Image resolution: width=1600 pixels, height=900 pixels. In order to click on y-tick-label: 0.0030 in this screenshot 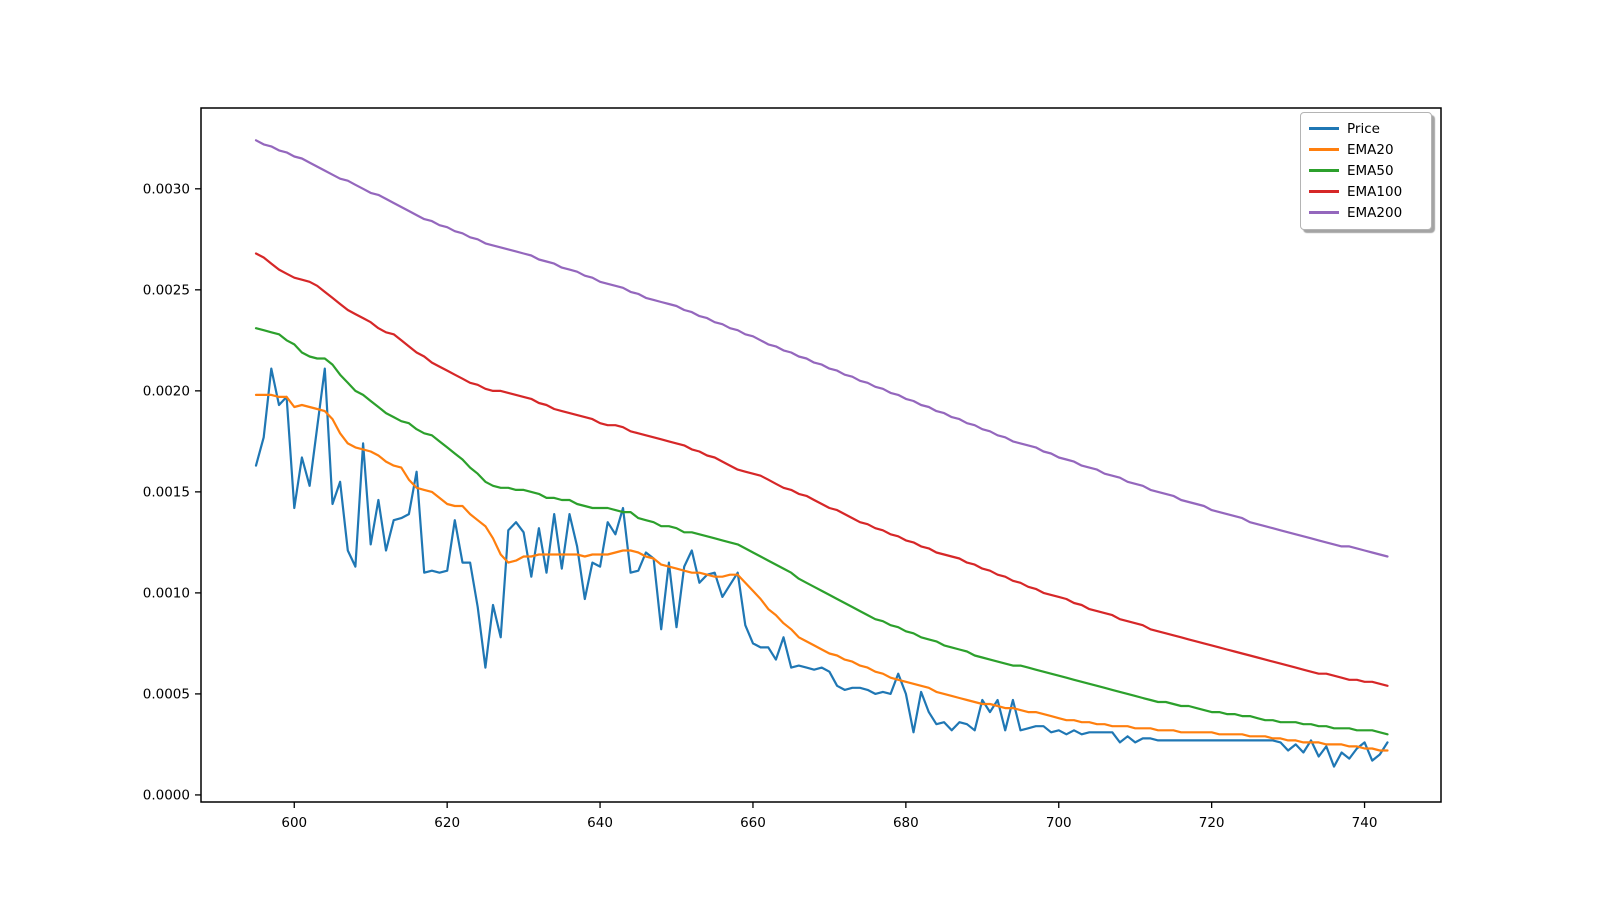, I will do `click(166, 189)`.